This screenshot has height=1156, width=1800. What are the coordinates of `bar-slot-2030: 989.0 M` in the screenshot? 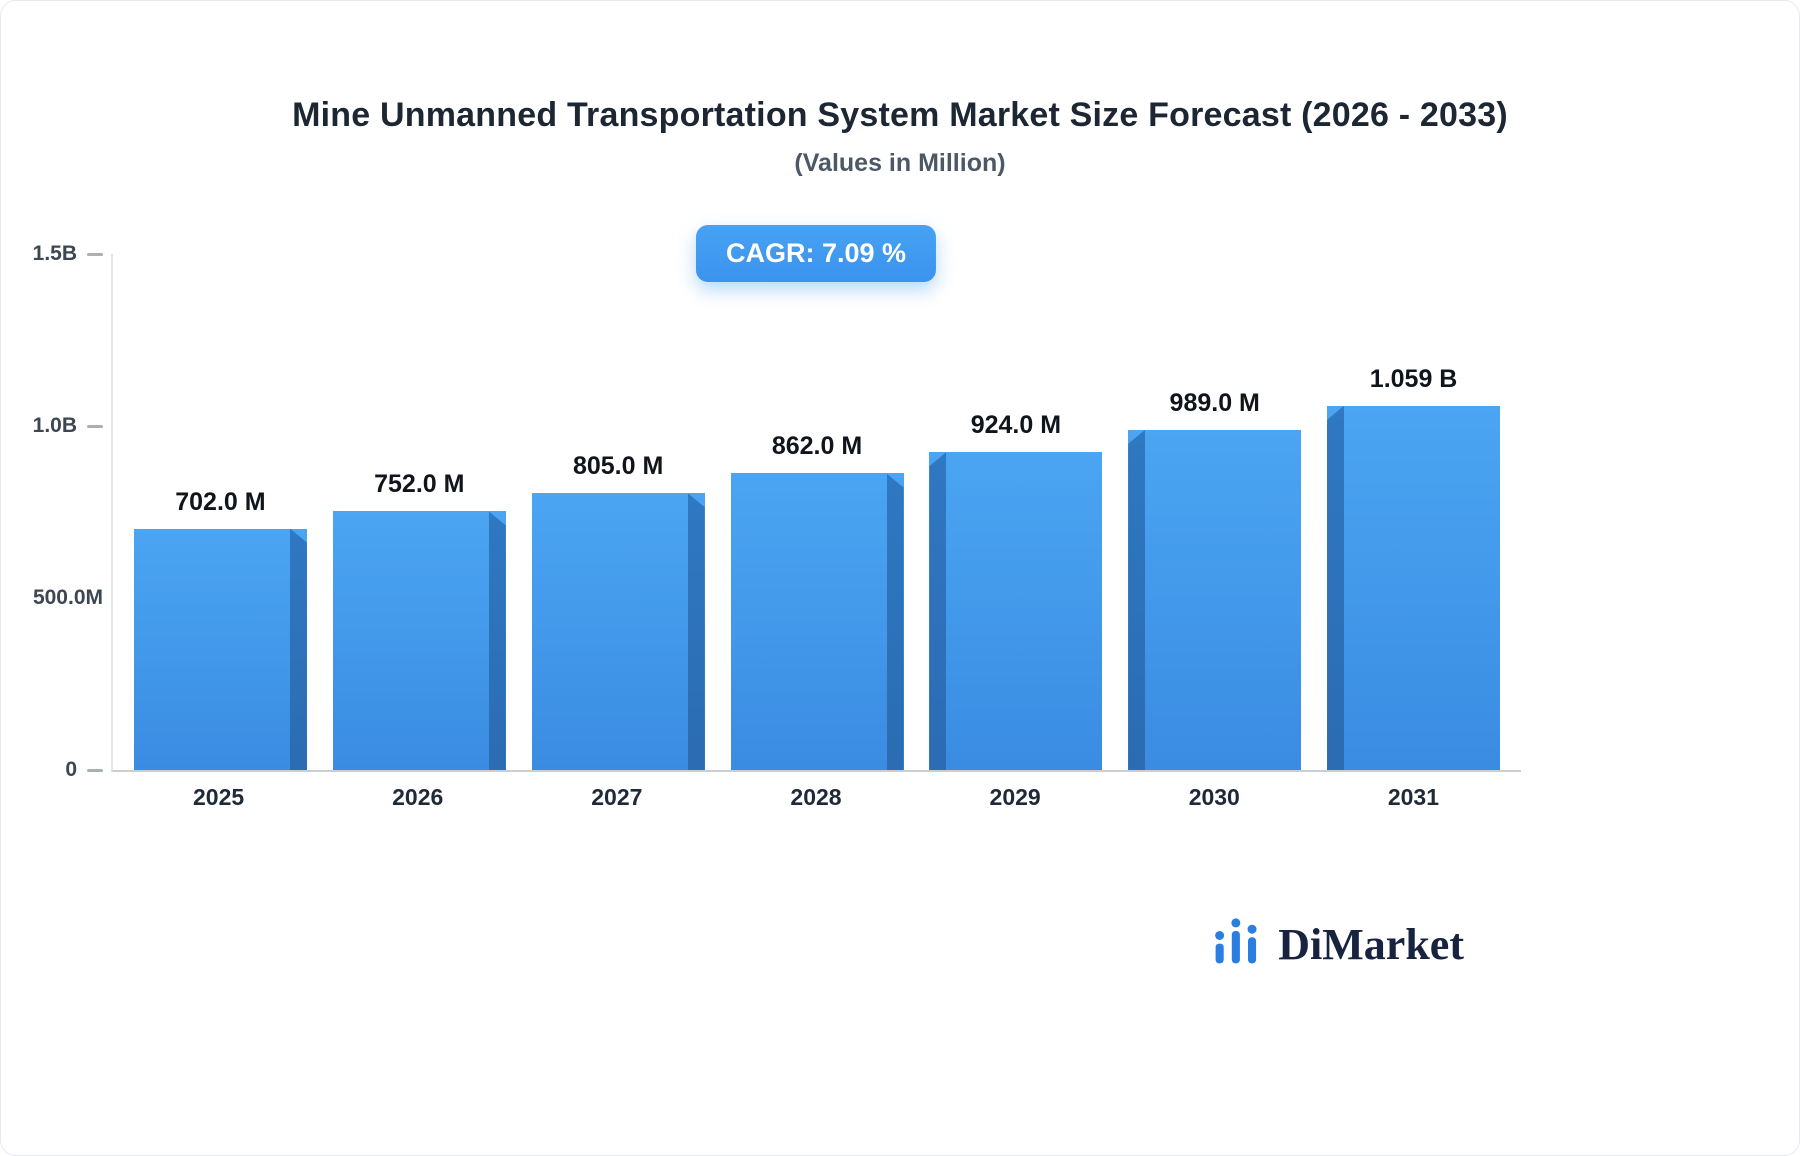 It's located at (1214, 512).